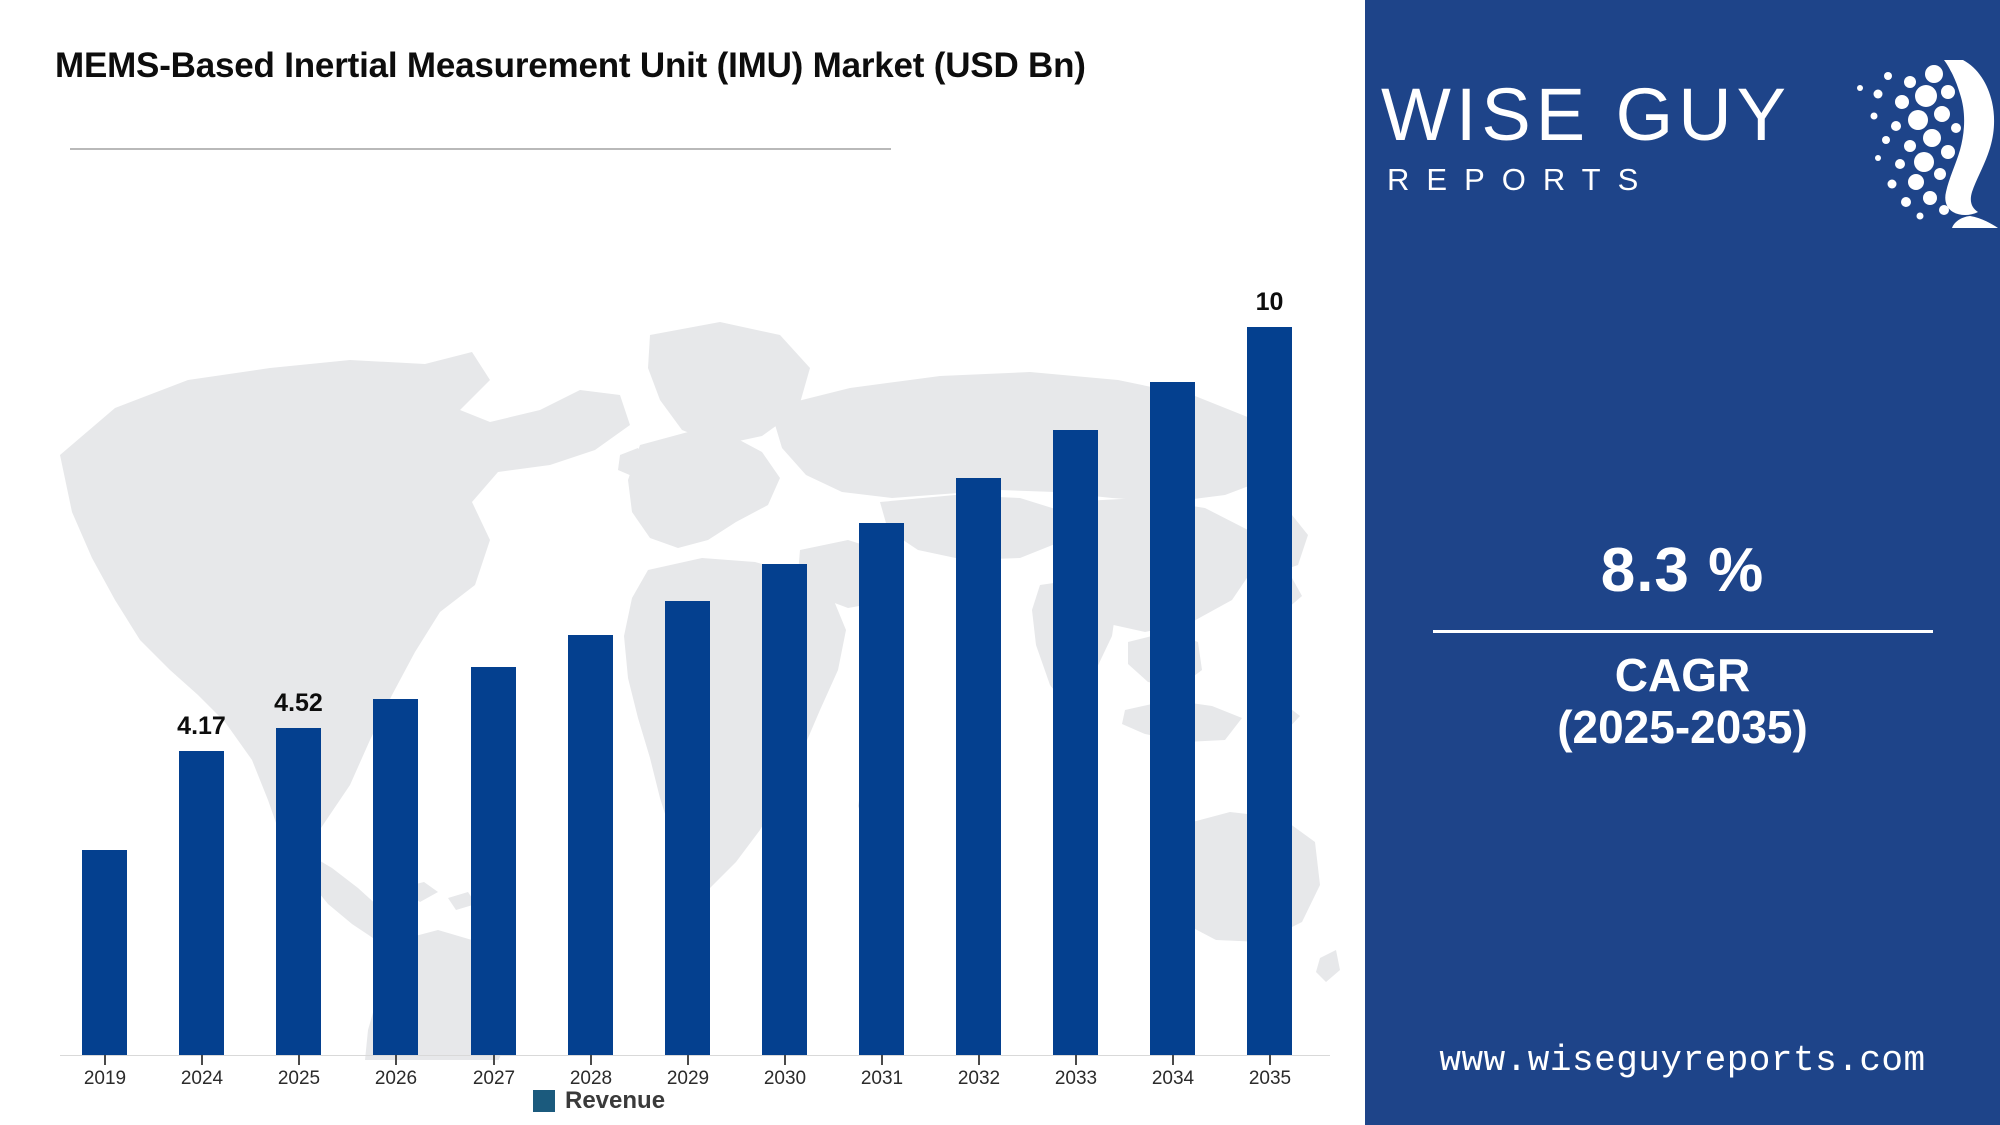 The width and height of the screenshot is (2000, 1125). What do you see at coordinates (104, 952) in the screenshot?
I see `bar-2019` at bounding box center [104, 952].